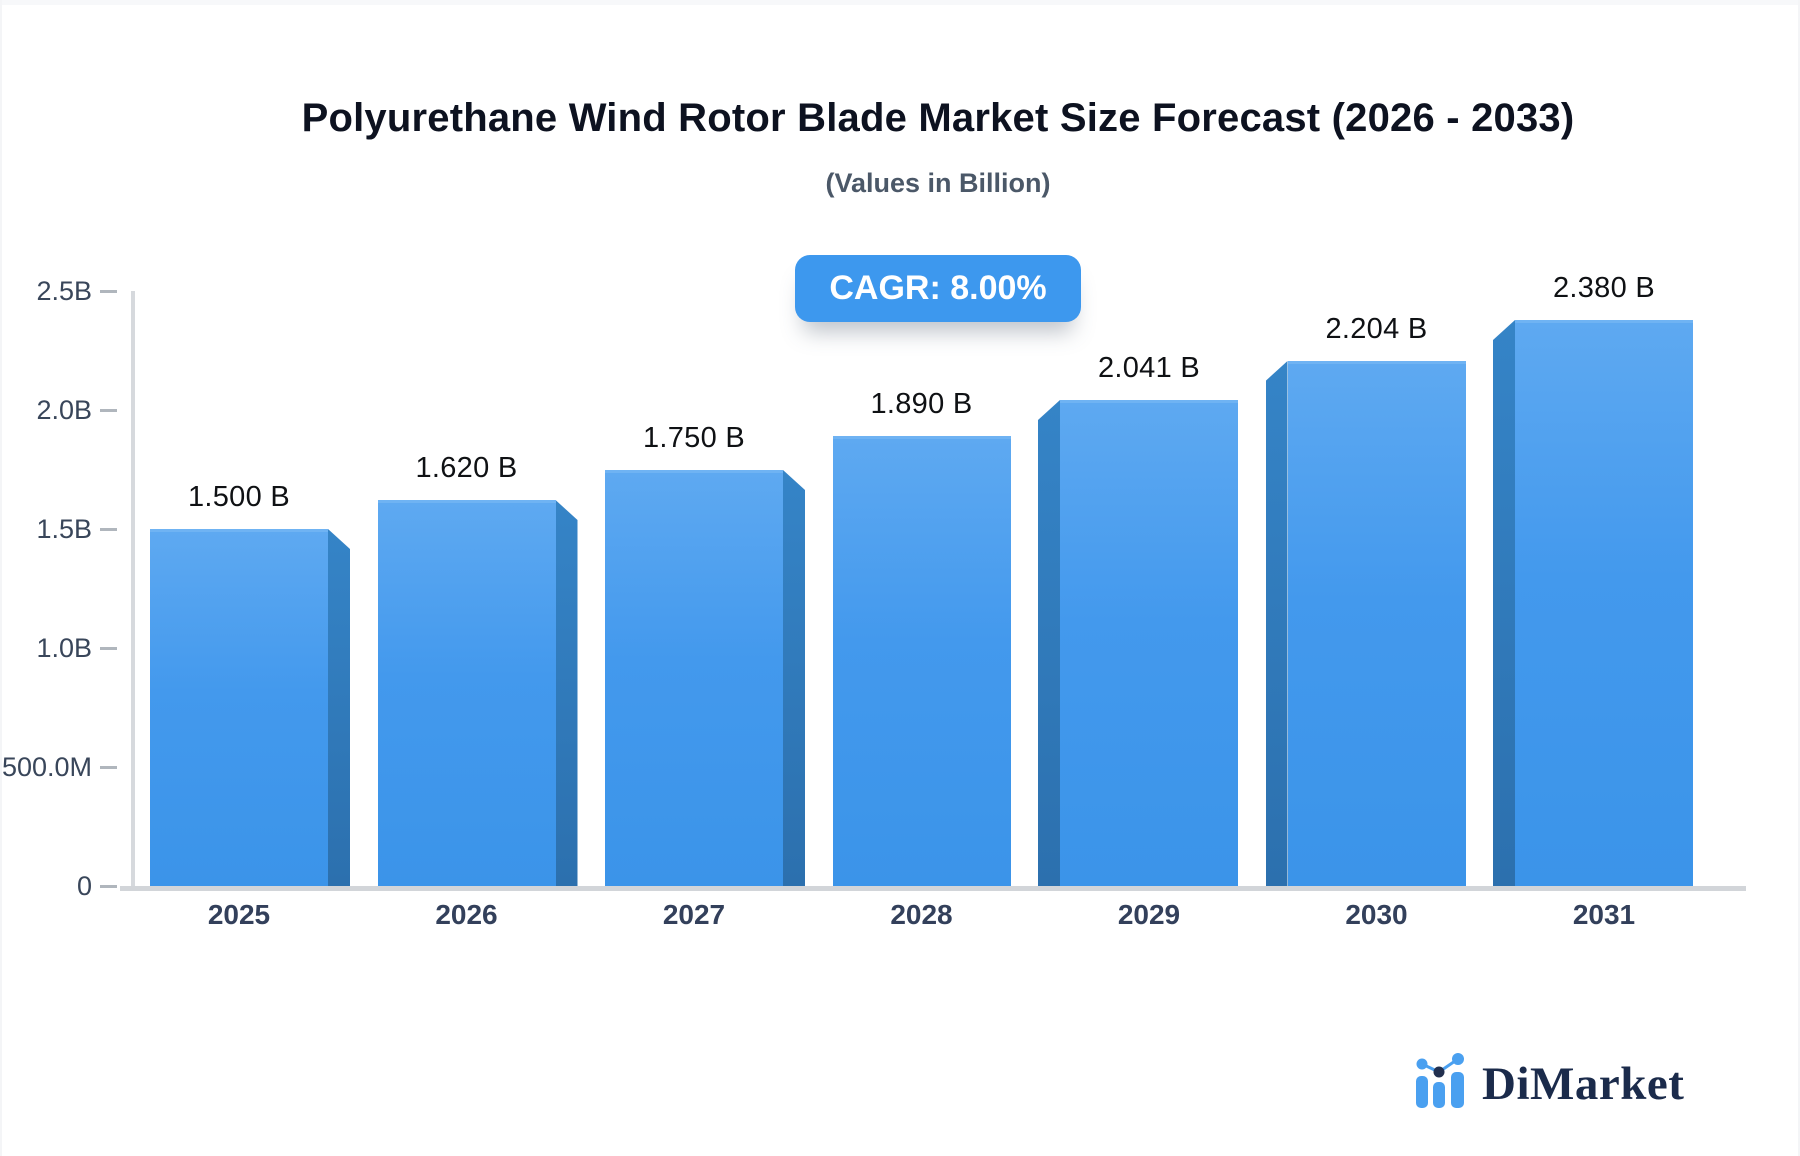  I want to click on y-axis-tick-label: 2.0B, so click(64, 410).